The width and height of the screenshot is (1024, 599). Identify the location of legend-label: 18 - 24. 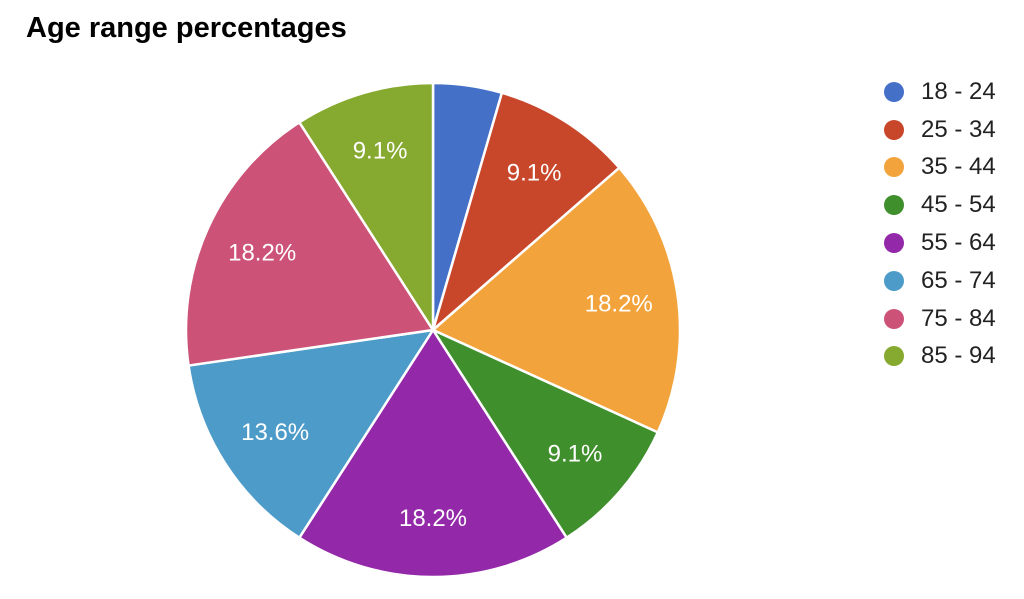
(958, 91).